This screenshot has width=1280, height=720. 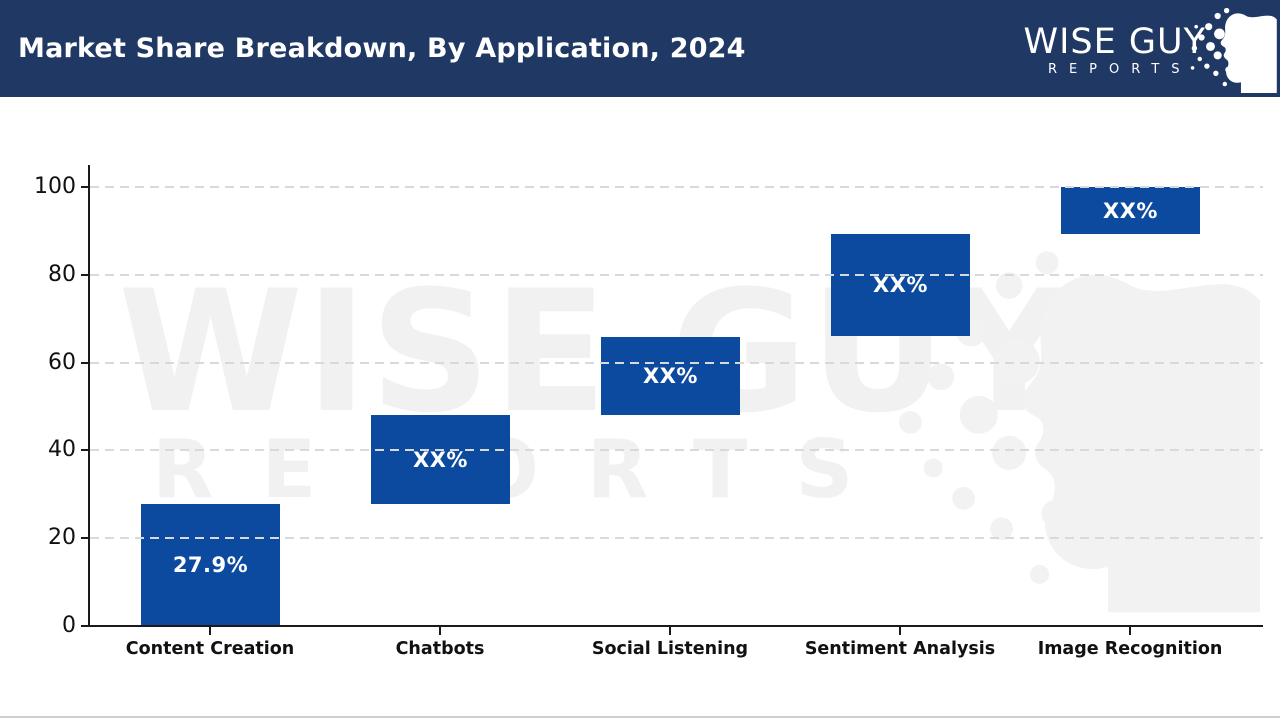 What do you see at coordinates (1130, 649) in the screenshot?
I see `x-category-label-image-recognition: Image Recognition` at bounding box center [1130, 649].